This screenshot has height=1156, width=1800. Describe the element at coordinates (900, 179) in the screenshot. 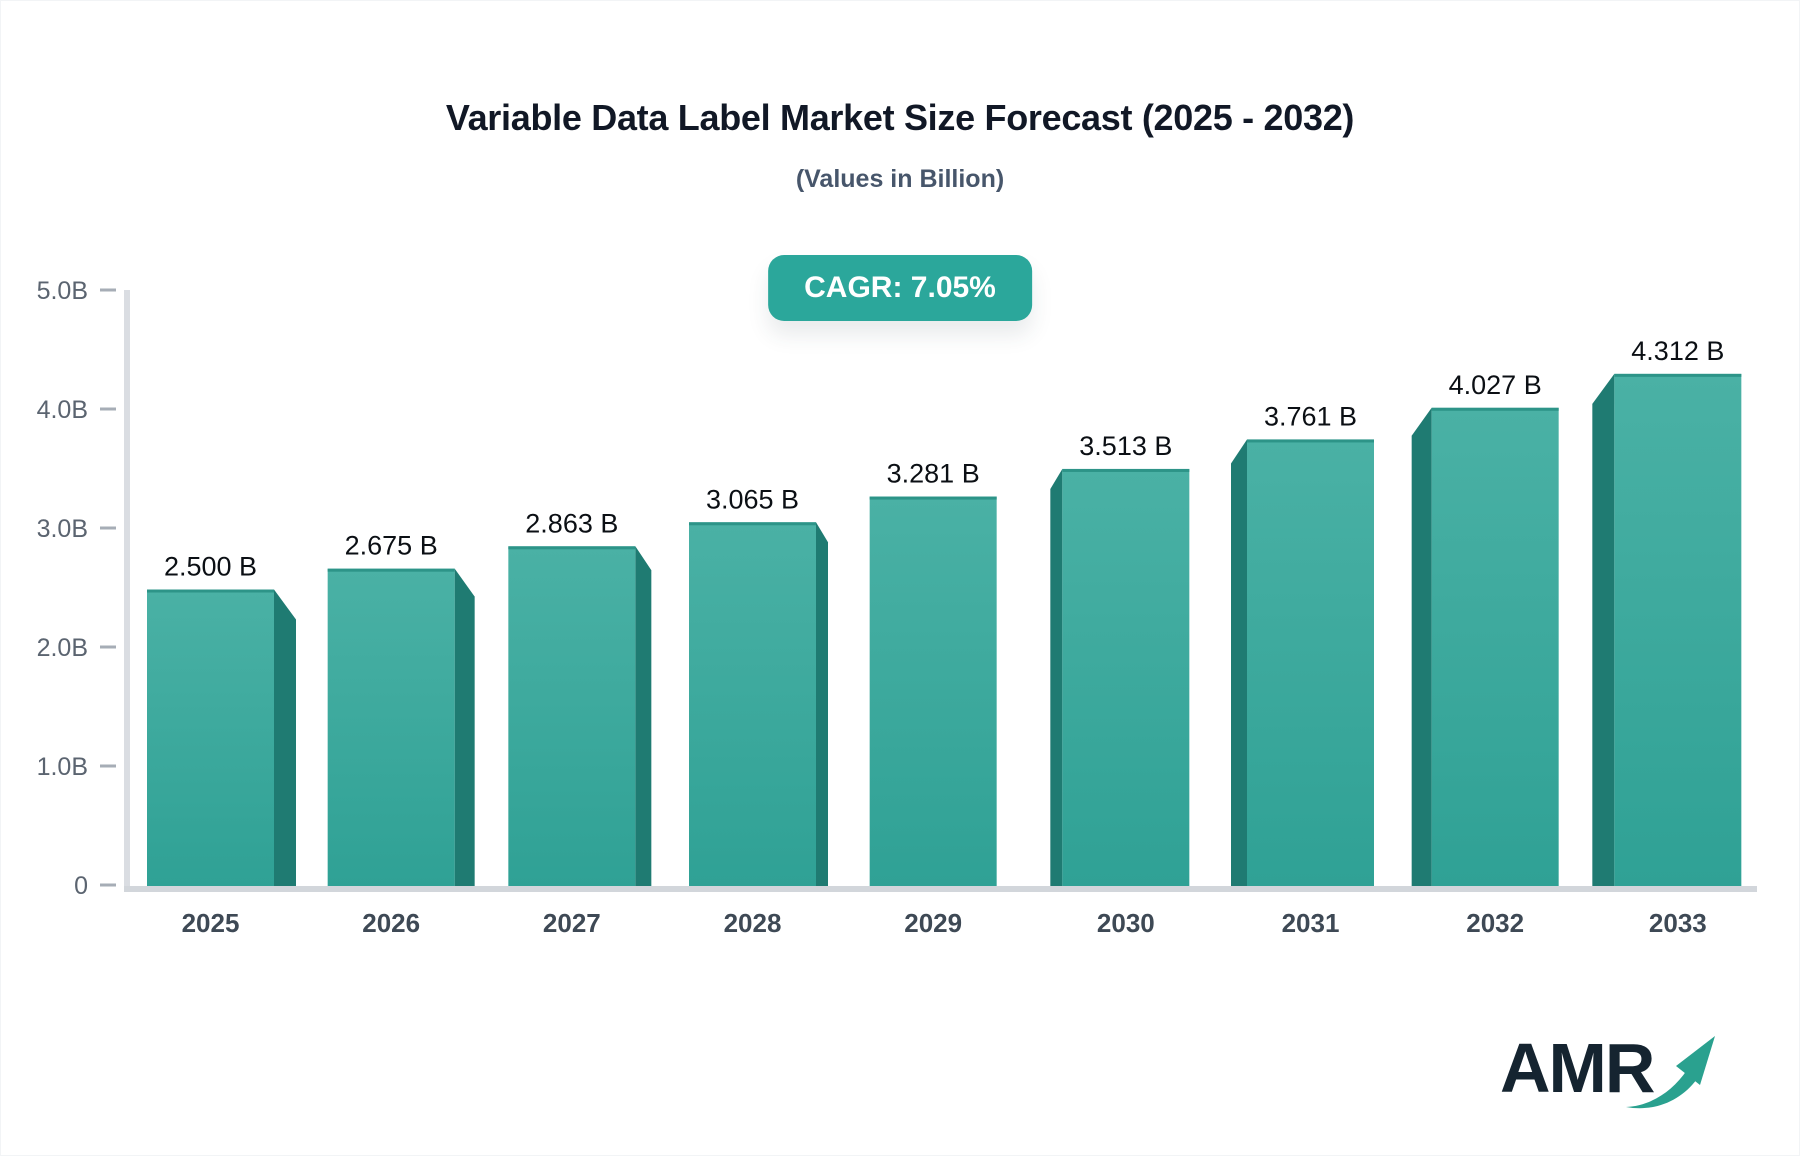

I see `chart-subtitle: (Values in Billion)` at that location.